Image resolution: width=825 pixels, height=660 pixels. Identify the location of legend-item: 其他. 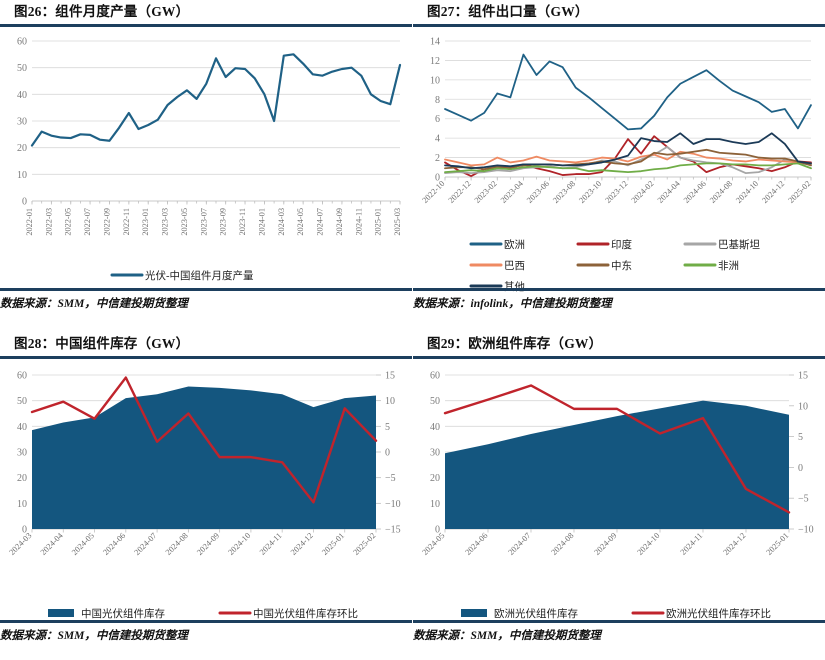
(497, 286).